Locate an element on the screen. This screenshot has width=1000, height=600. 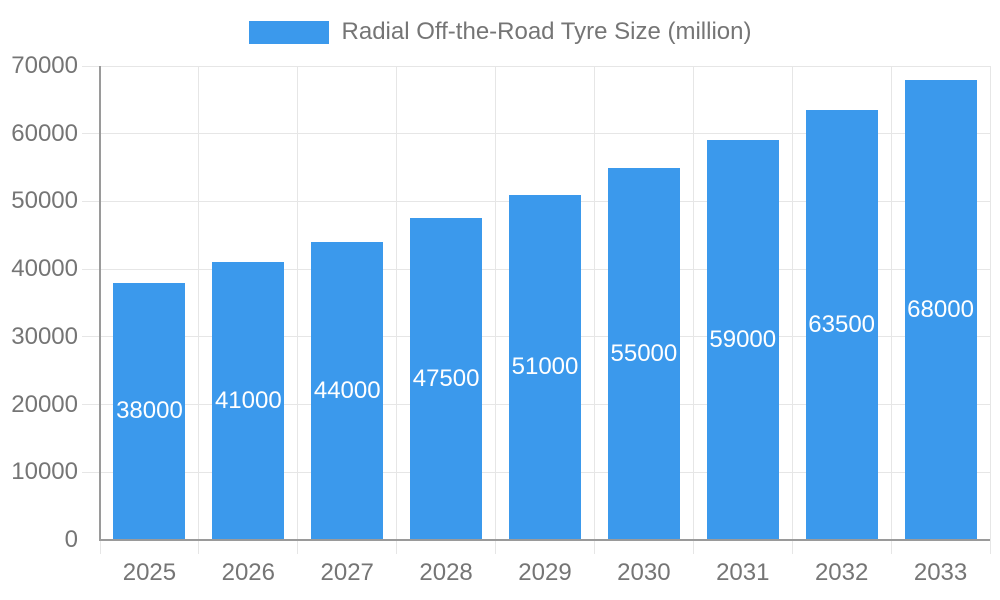
x-axis-label: 2031 is located at coordinates (743, 572).